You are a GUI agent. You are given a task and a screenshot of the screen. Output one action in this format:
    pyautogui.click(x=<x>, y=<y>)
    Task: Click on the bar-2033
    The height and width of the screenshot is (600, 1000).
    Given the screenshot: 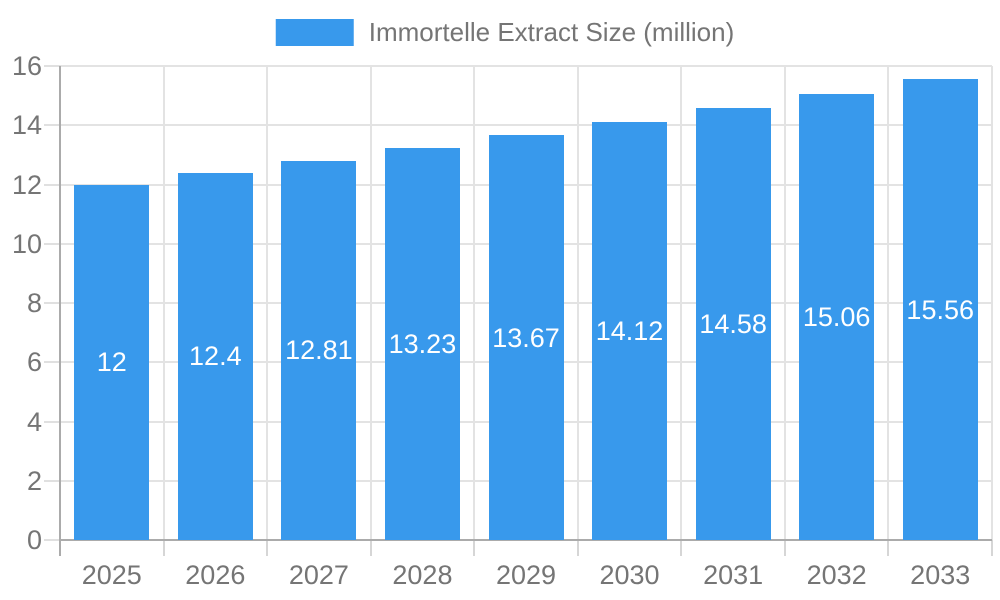 What is the action you would take?
    pyautogui.click(x=940, y=309)
    